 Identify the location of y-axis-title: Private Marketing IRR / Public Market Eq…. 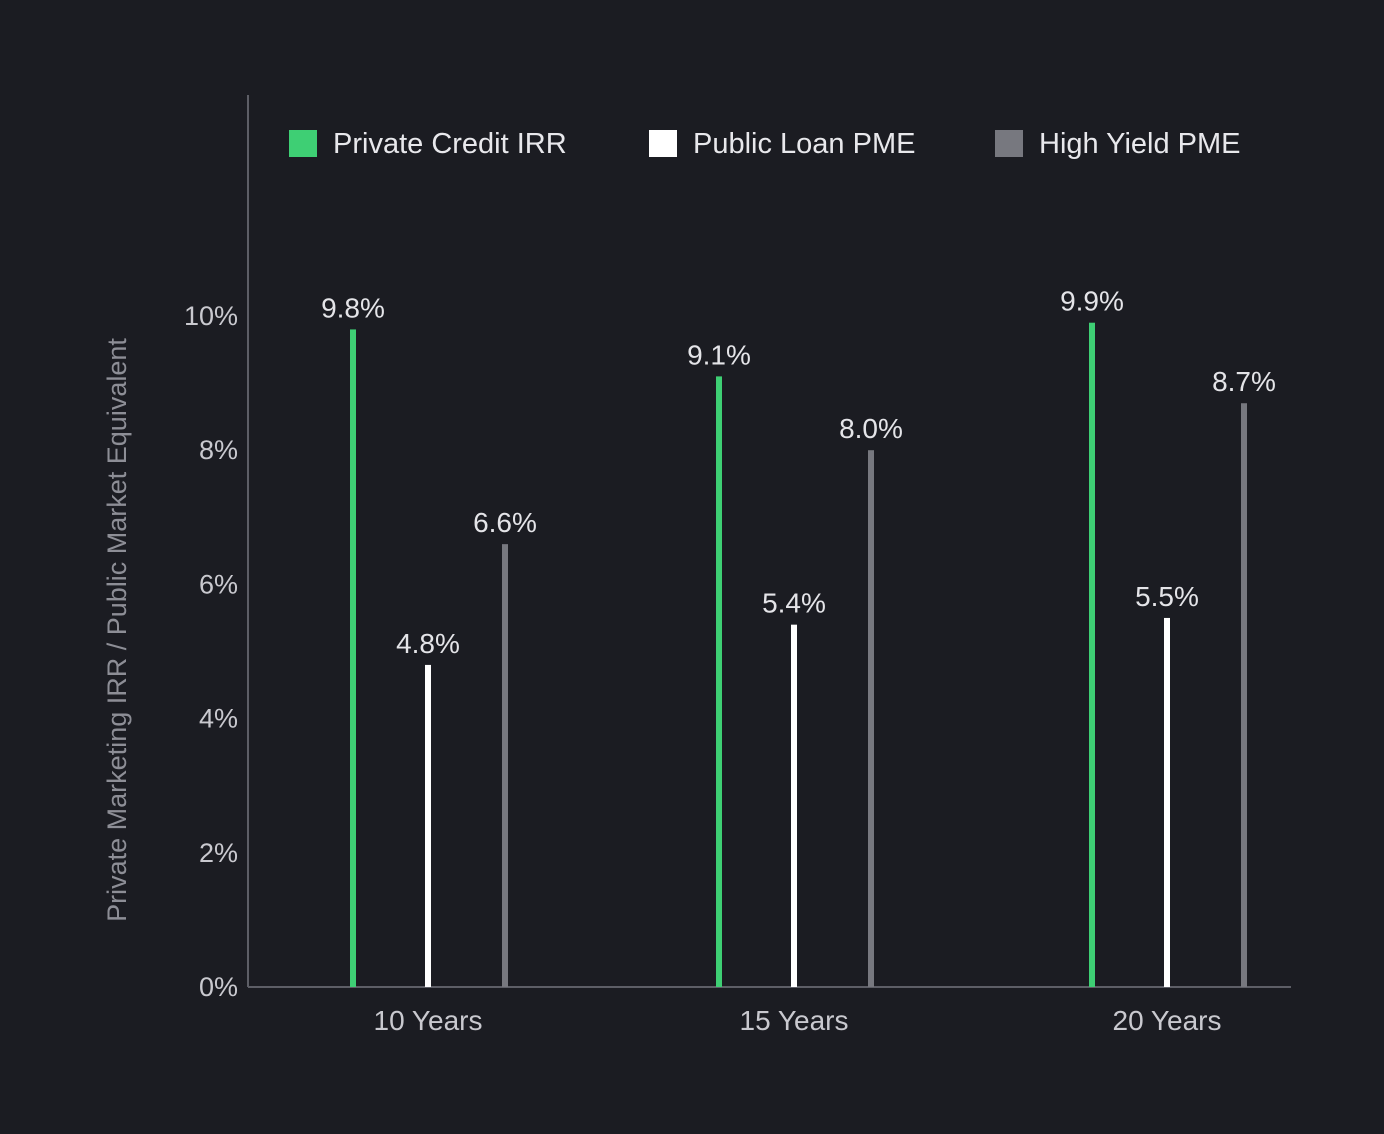
(117, 630).